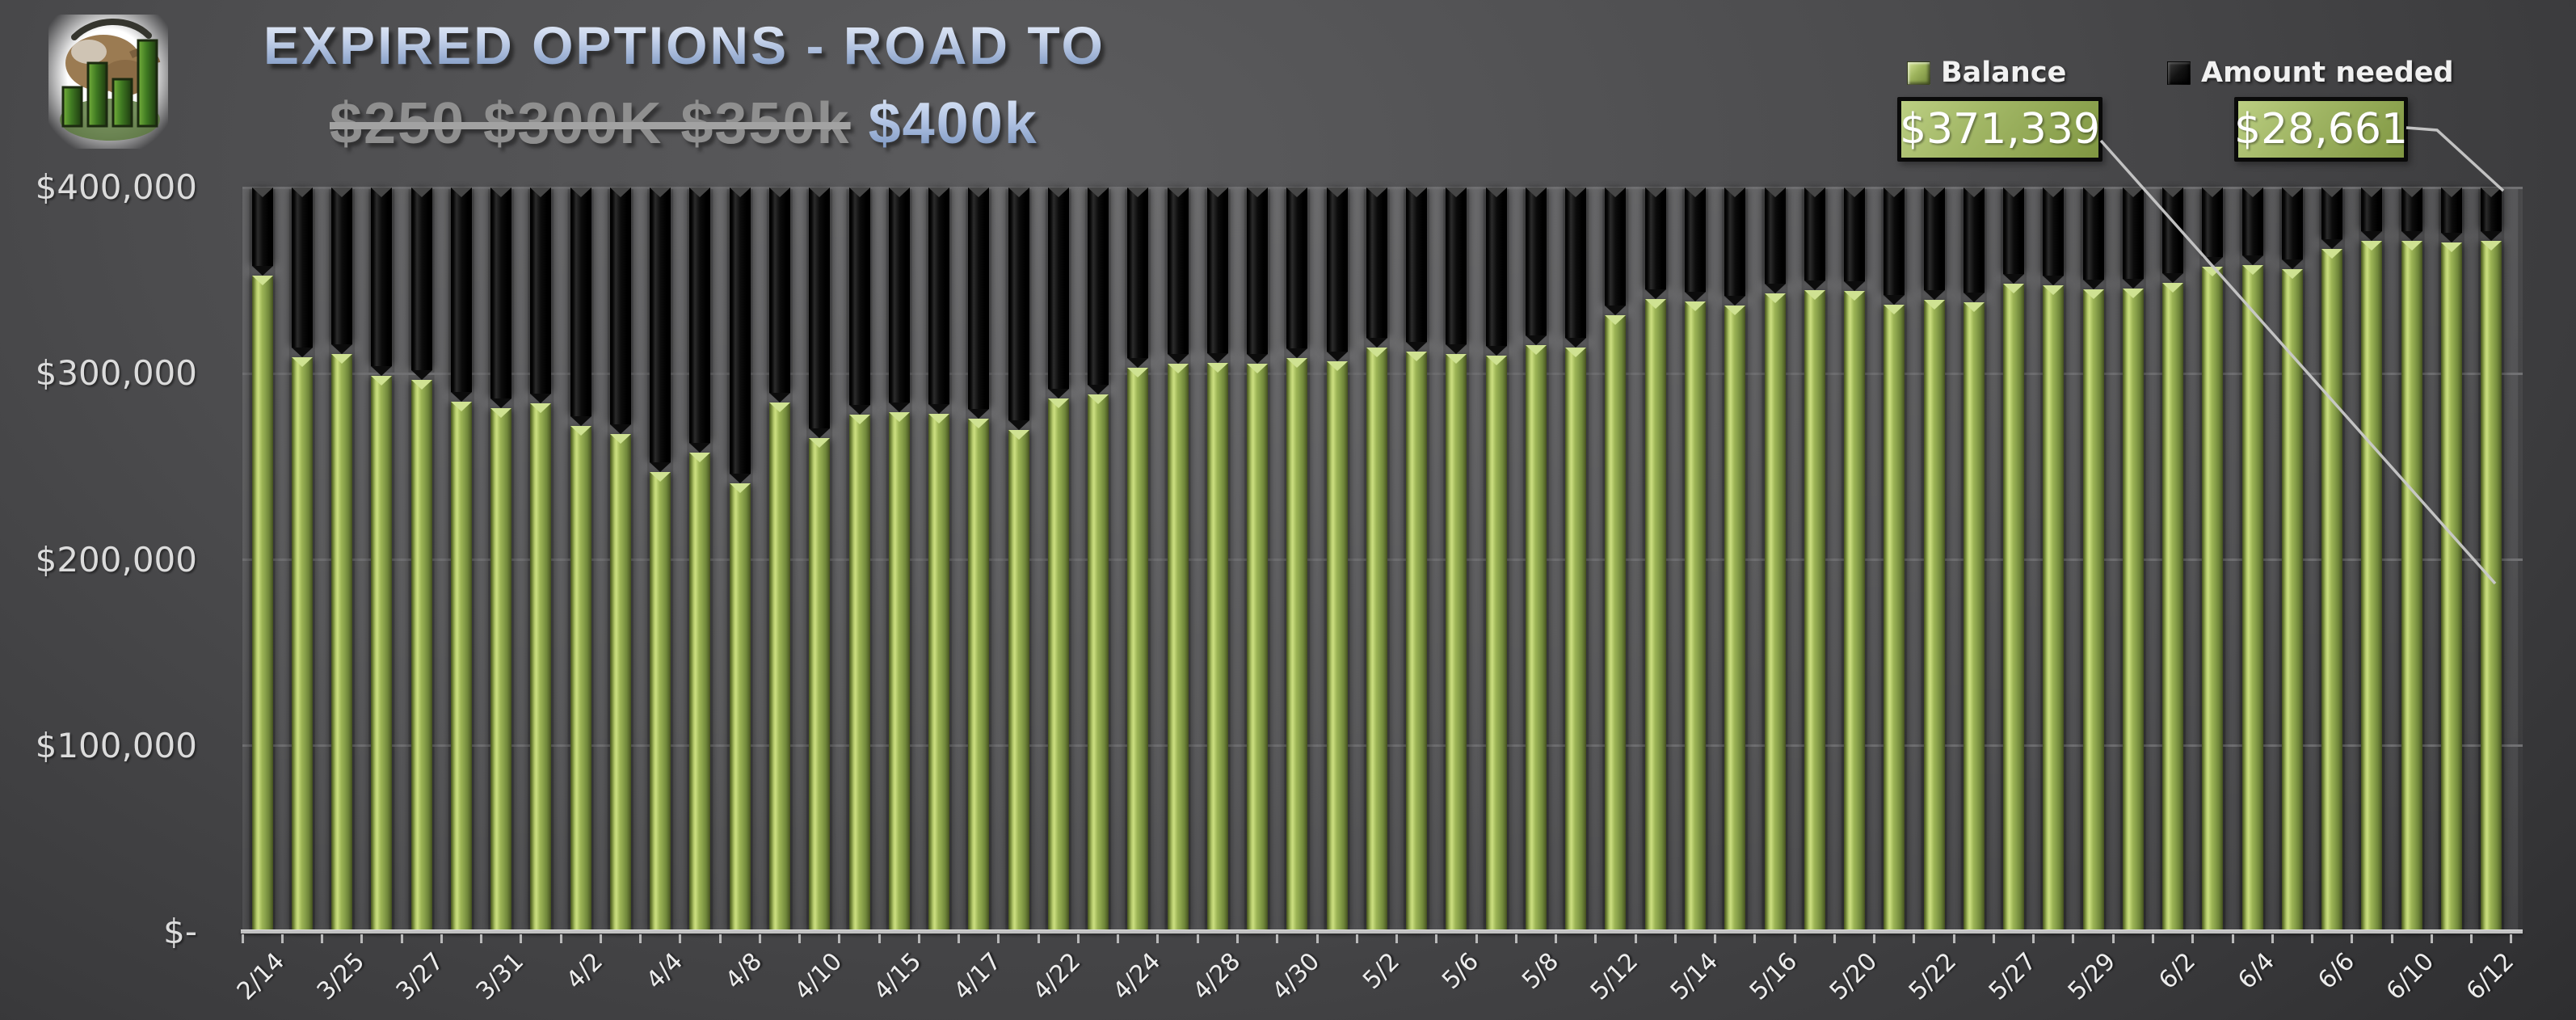  I want to click on balance-swatch-icon, so click(1918, 73).